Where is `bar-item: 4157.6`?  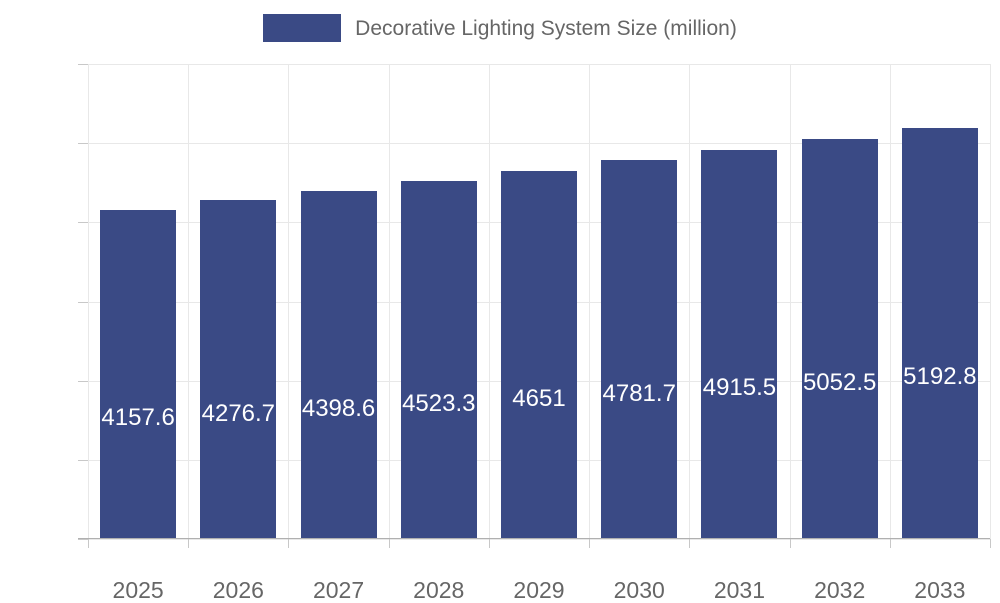
bar-item: 4157.6 is located at coordinates (138, 301).